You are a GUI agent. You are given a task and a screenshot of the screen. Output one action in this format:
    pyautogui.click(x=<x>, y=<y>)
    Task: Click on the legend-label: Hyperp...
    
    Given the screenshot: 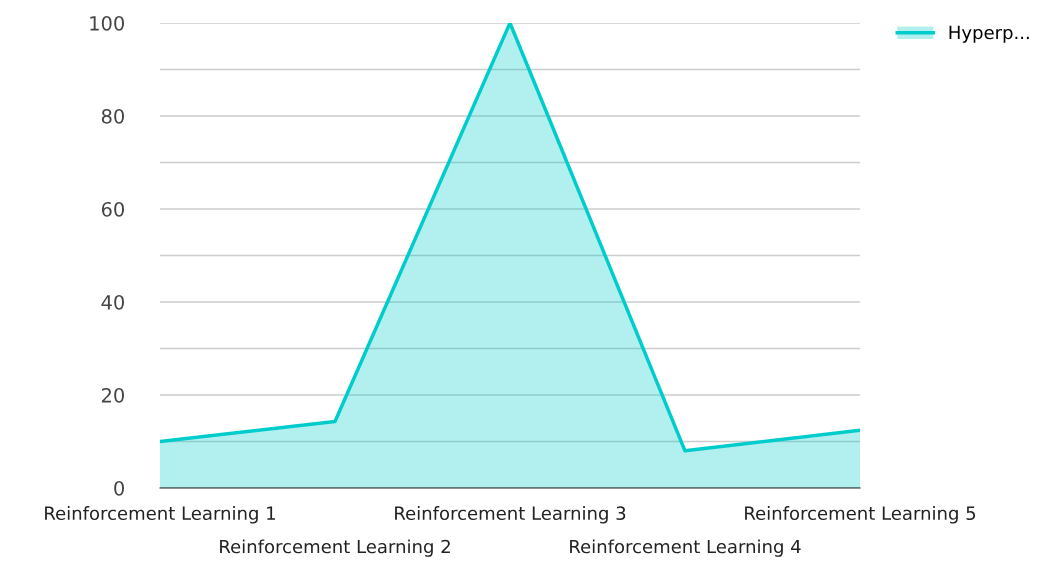 What is the action you would take?
    pyautogui.click(x=989, y=34)
    